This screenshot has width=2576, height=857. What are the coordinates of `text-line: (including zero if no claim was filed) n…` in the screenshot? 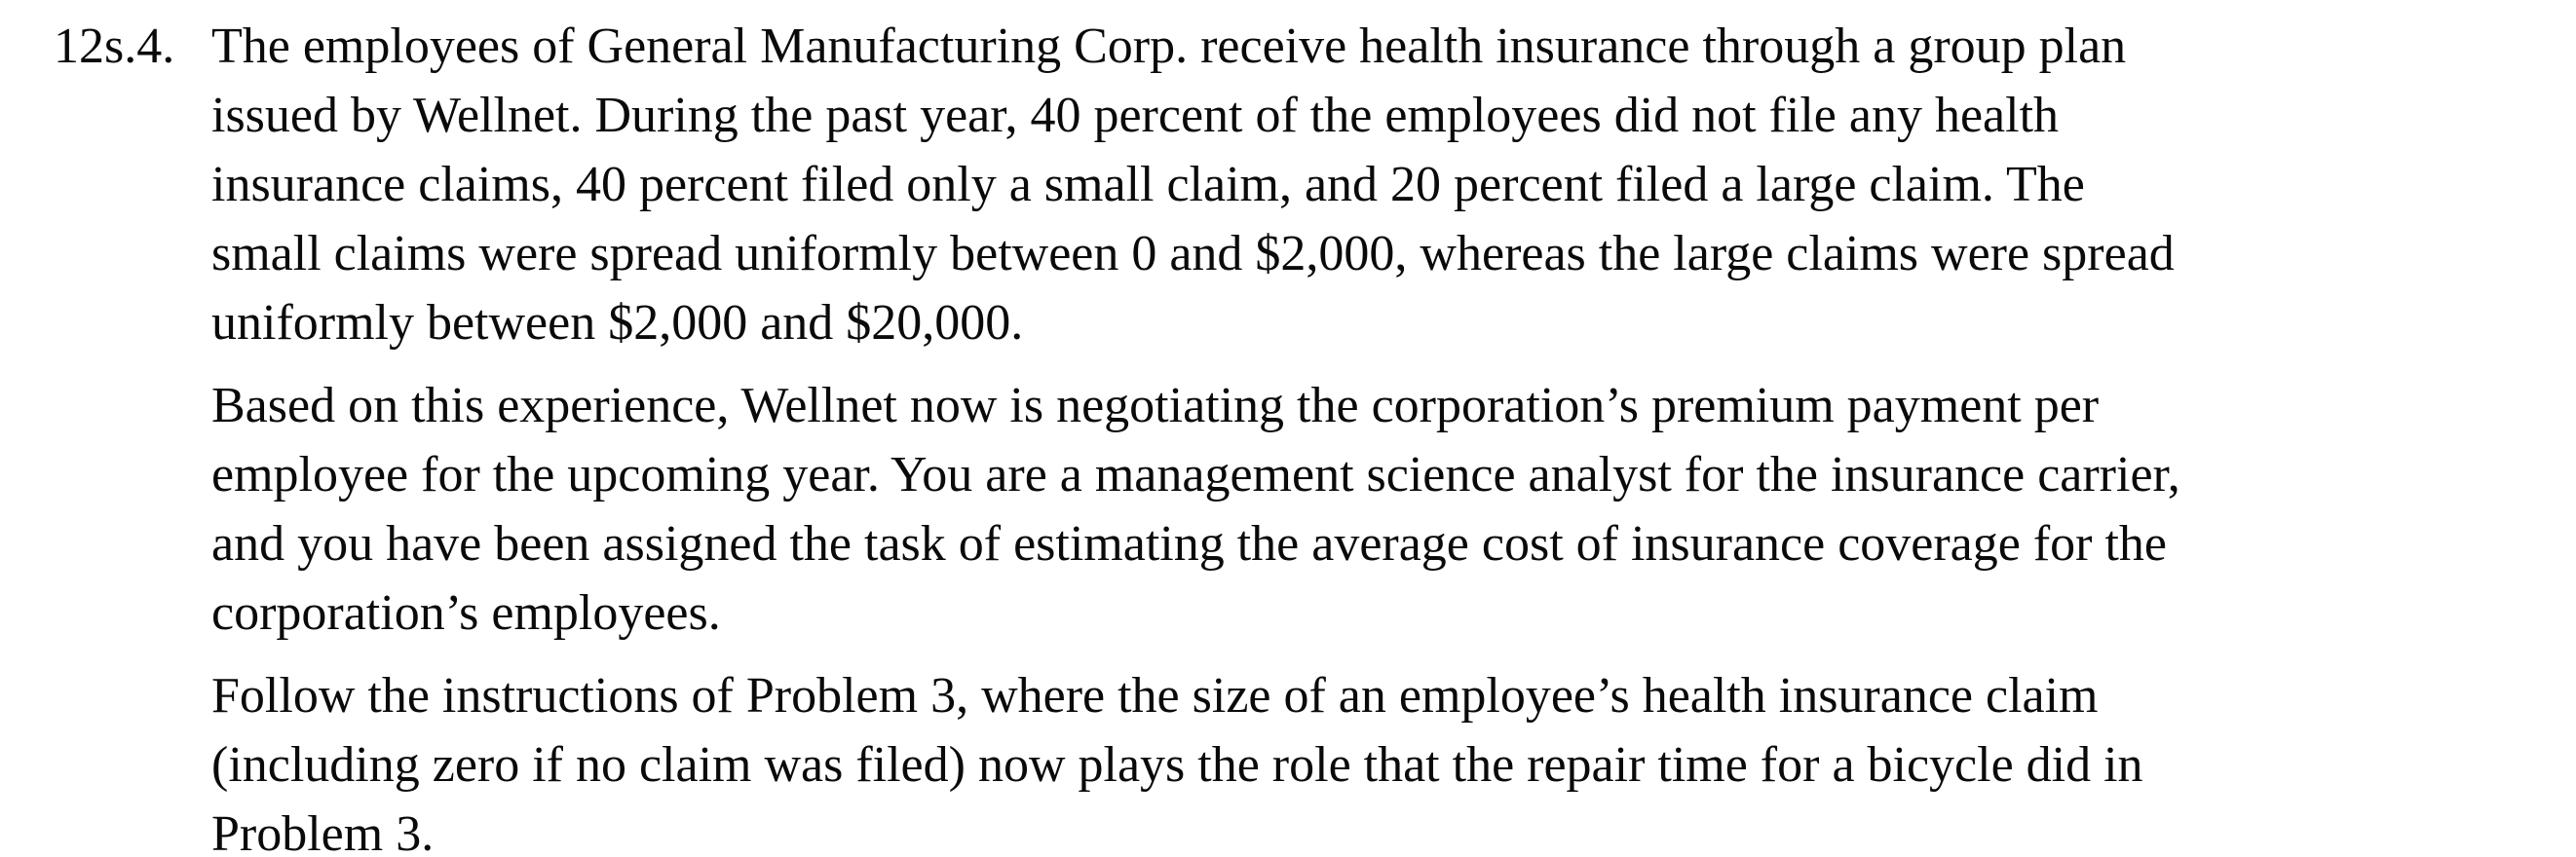 It's located at (1177, 765).